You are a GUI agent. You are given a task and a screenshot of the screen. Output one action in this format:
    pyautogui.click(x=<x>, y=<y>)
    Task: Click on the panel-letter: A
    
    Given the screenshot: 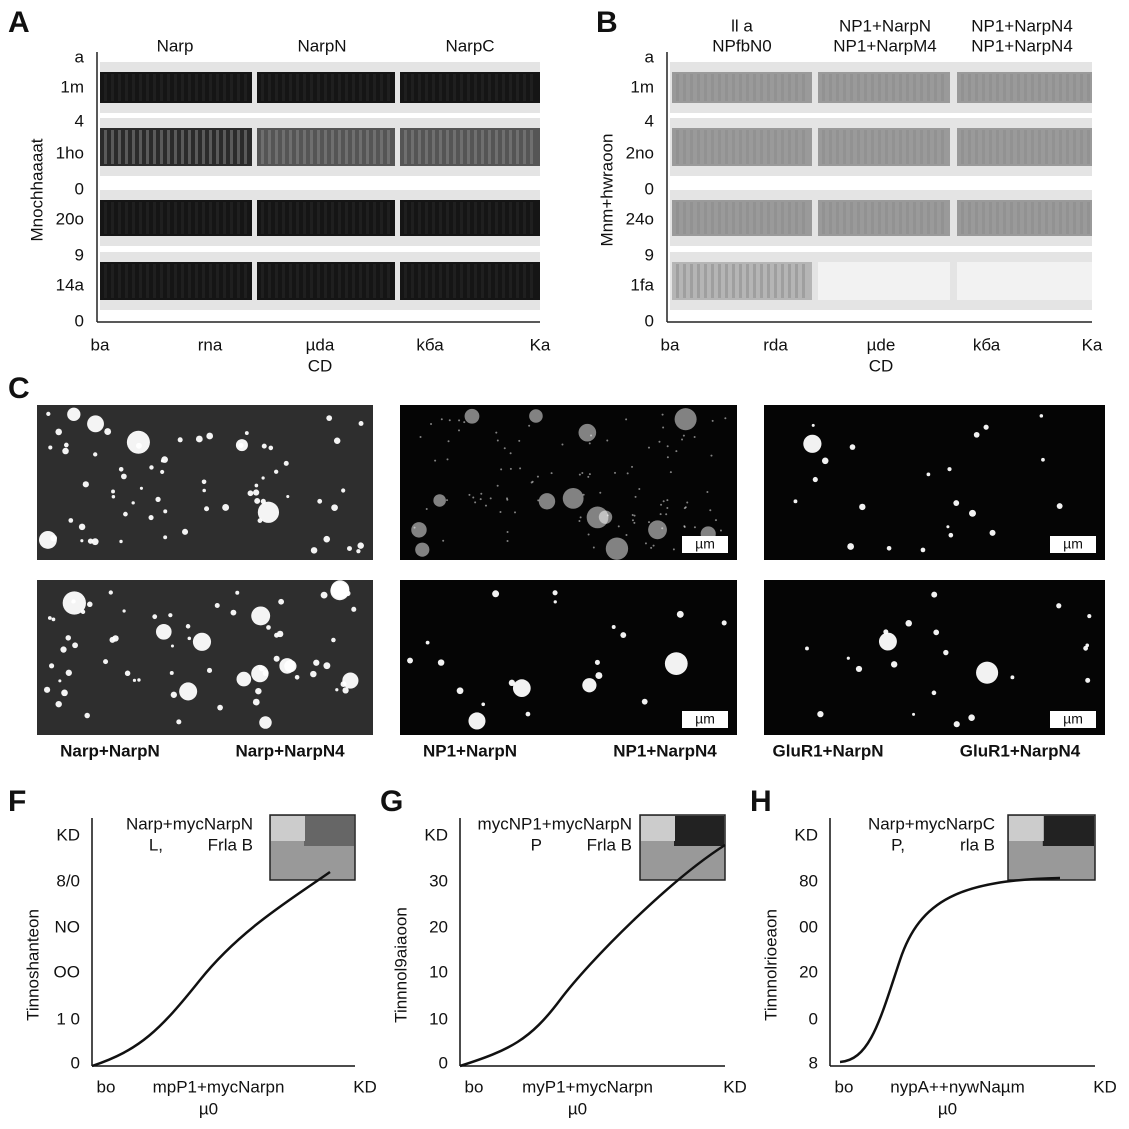 What is the action you would take?
    pyautogui.click(x=19, y=22)
    